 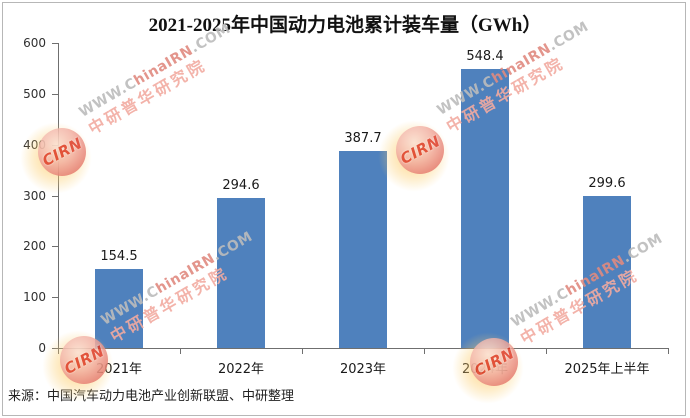 I want to click on source-note: 来源：中国汽车动力电池产业创新联盟、中研整理, so click(x=151, y=396).